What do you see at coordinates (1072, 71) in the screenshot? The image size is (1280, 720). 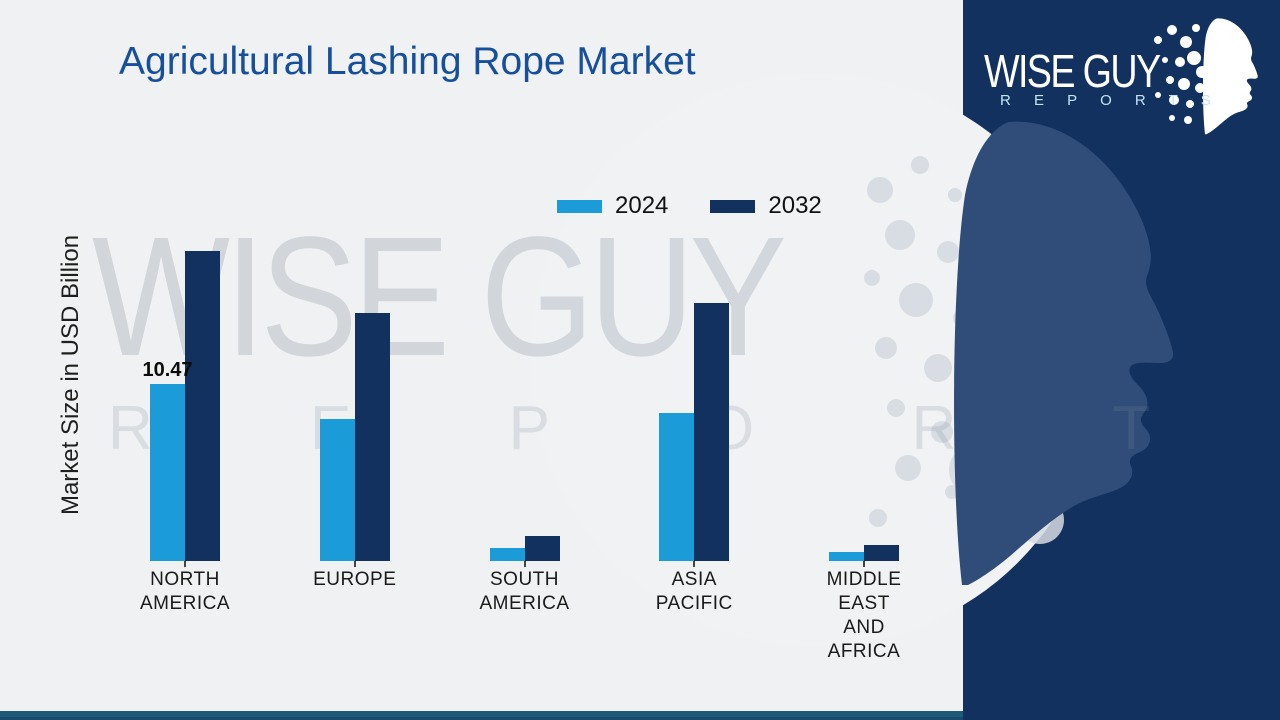 I see `logo-wordmark: WISE GUY` at bounding box center [1072, 71].